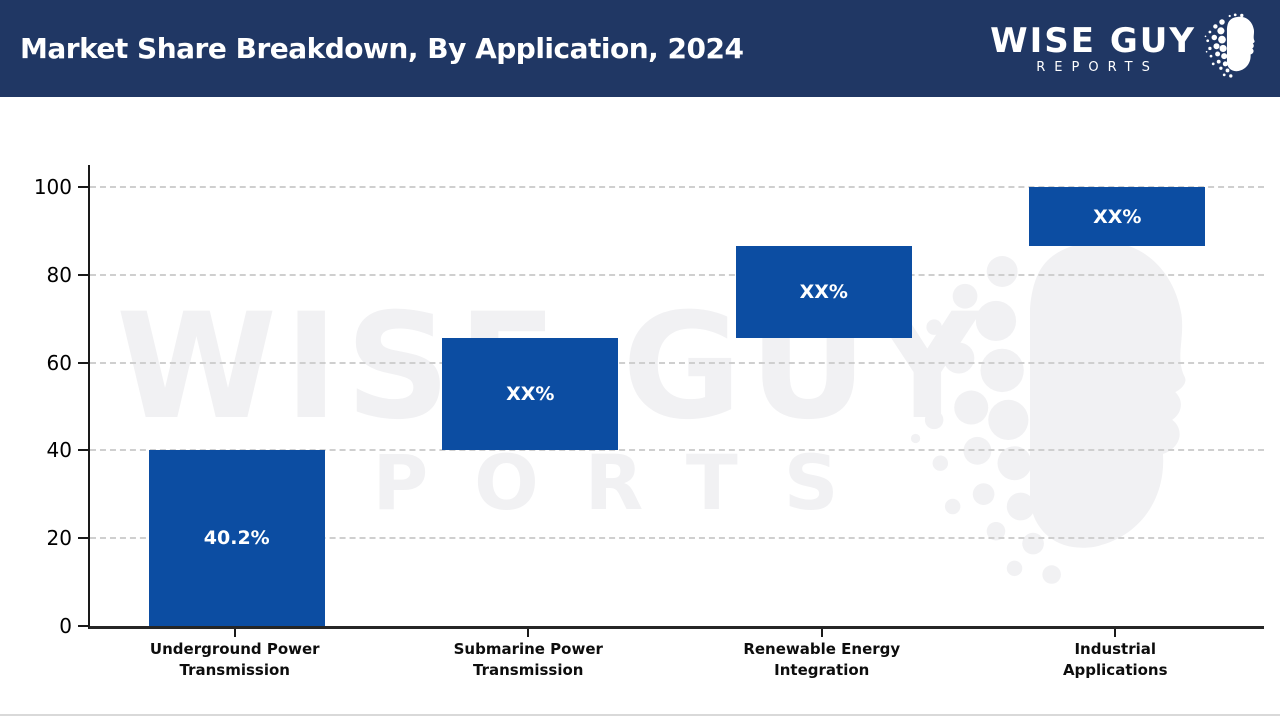  What do you see at coordinates (677, 274) in the screenshot?
I see `gridline-y80` at bounding box center [677, 274].